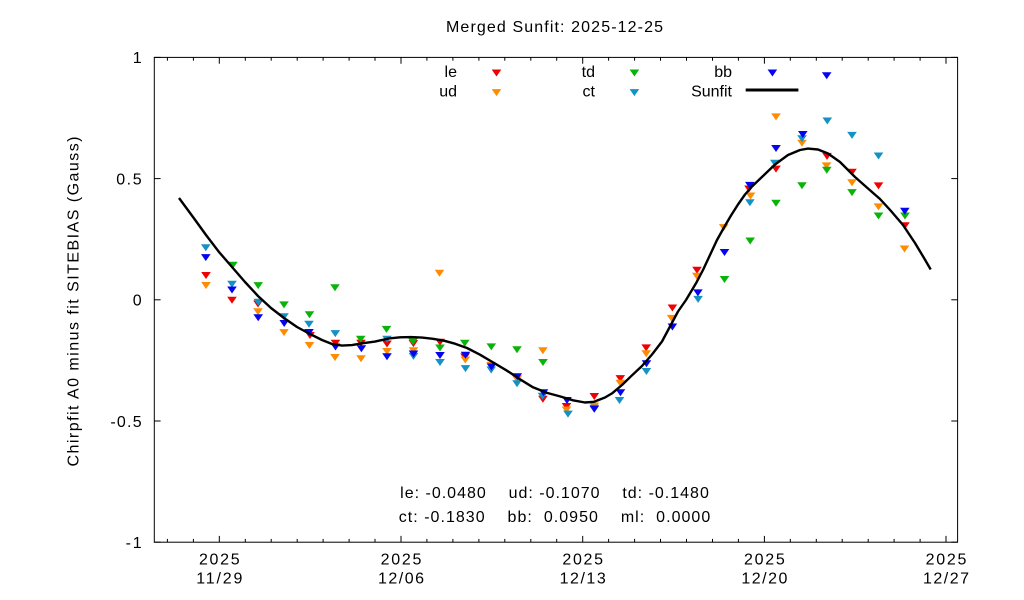 This screenshot has width=1024, height=600. What do you see at coordinates (946, 579) in the screenshot?
I see `svg-text: 12/27` at bounding box center [946, 579].